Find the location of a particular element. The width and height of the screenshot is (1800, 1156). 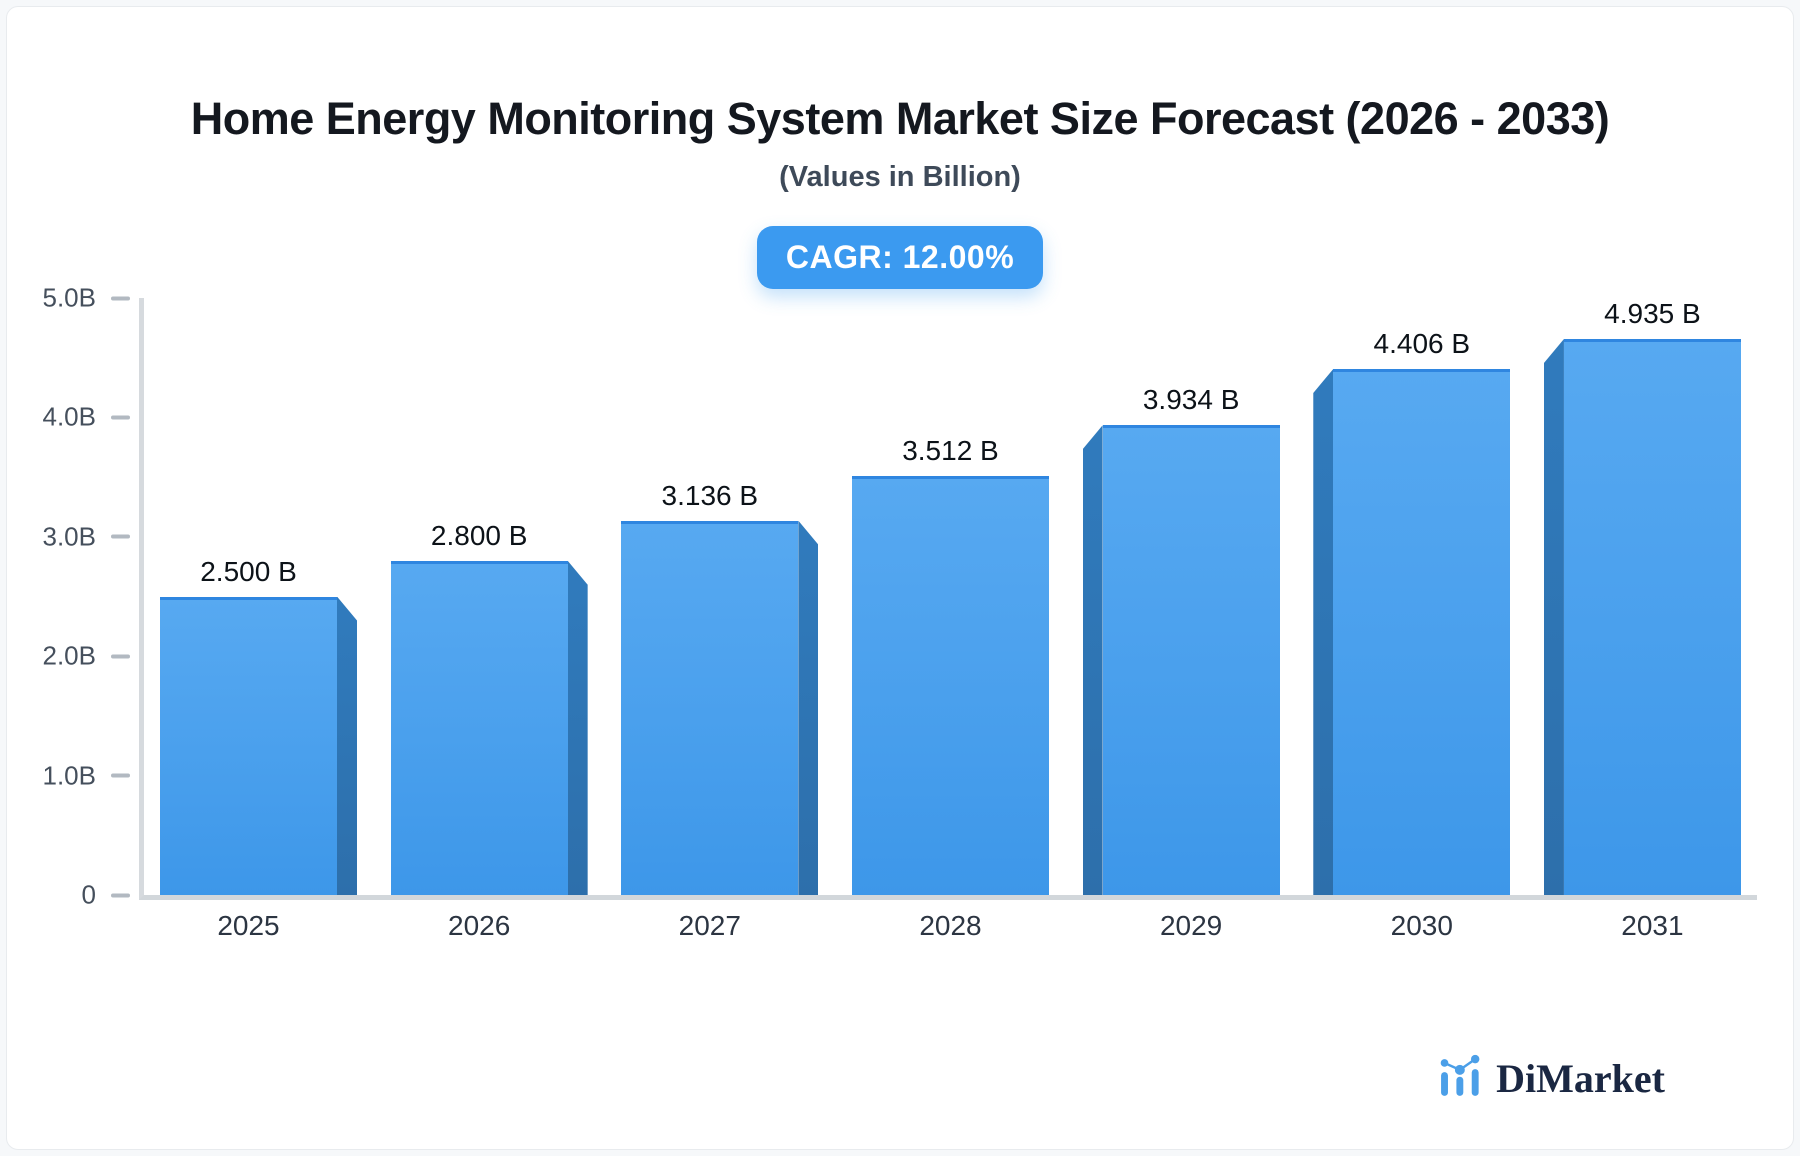

bar-value-label: 3.136 B is located at coordinates (710, 495).